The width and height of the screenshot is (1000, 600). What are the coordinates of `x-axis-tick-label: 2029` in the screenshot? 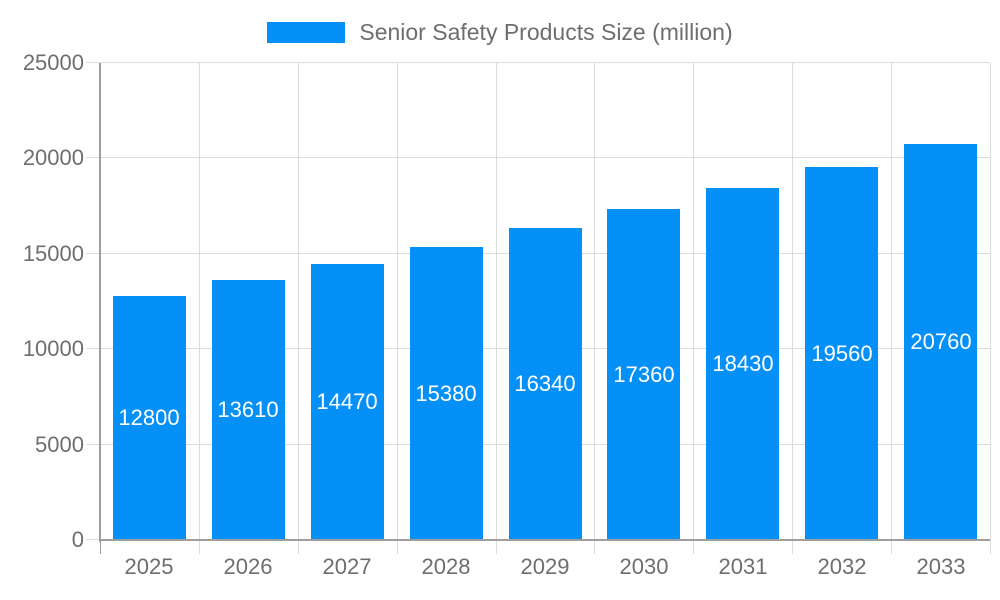 It's located at (545, 566).